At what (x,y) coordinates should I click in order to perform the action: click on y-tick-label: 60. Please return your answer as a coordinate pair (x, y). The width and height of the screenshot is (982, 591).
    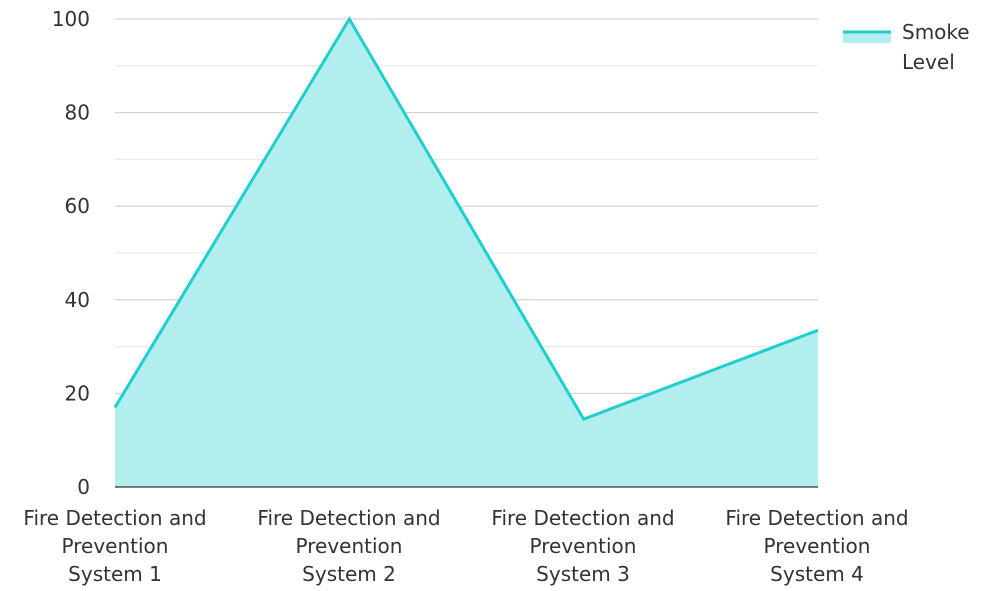
    Looking at the image, I should click on (77, 206).